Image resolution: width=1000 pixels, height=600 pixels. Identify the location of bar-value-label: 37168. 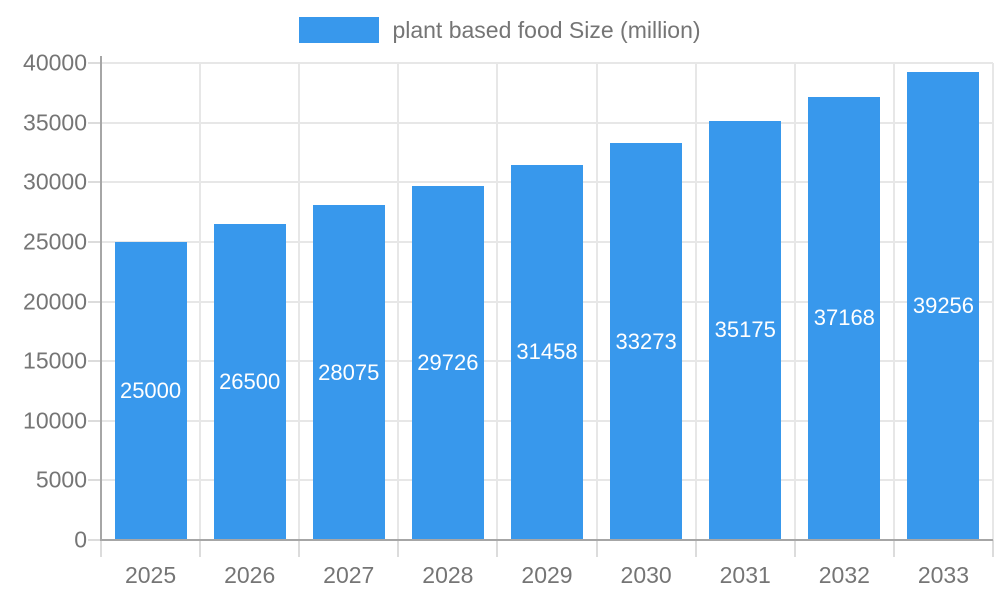
(844, 318).